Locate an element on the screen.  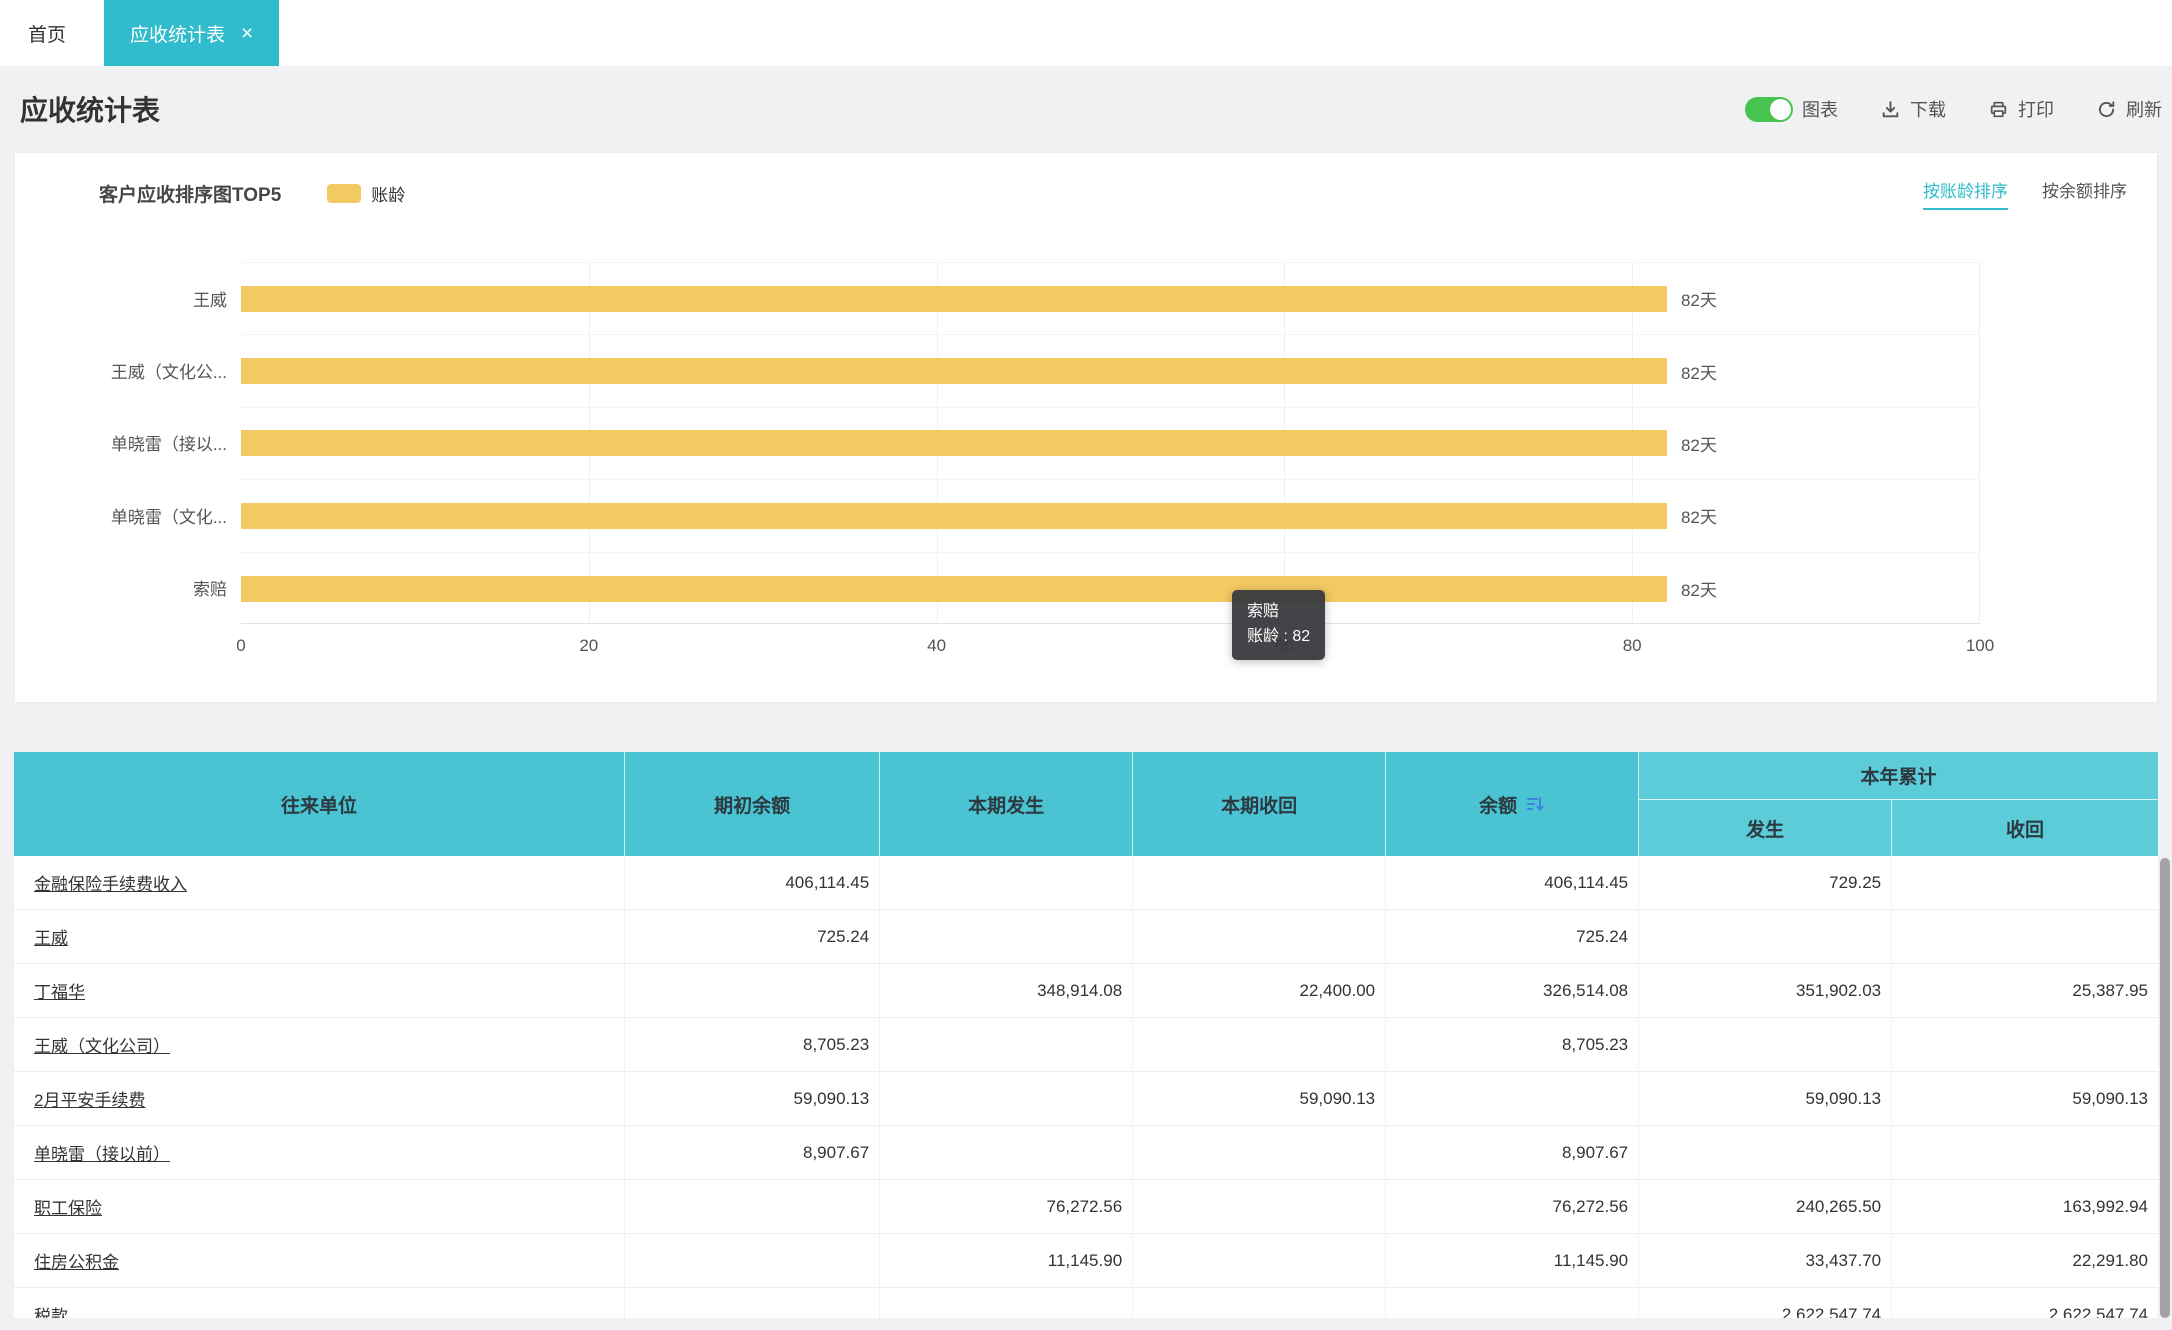
category-label: 索赔 is located at coordinates (210, 590).